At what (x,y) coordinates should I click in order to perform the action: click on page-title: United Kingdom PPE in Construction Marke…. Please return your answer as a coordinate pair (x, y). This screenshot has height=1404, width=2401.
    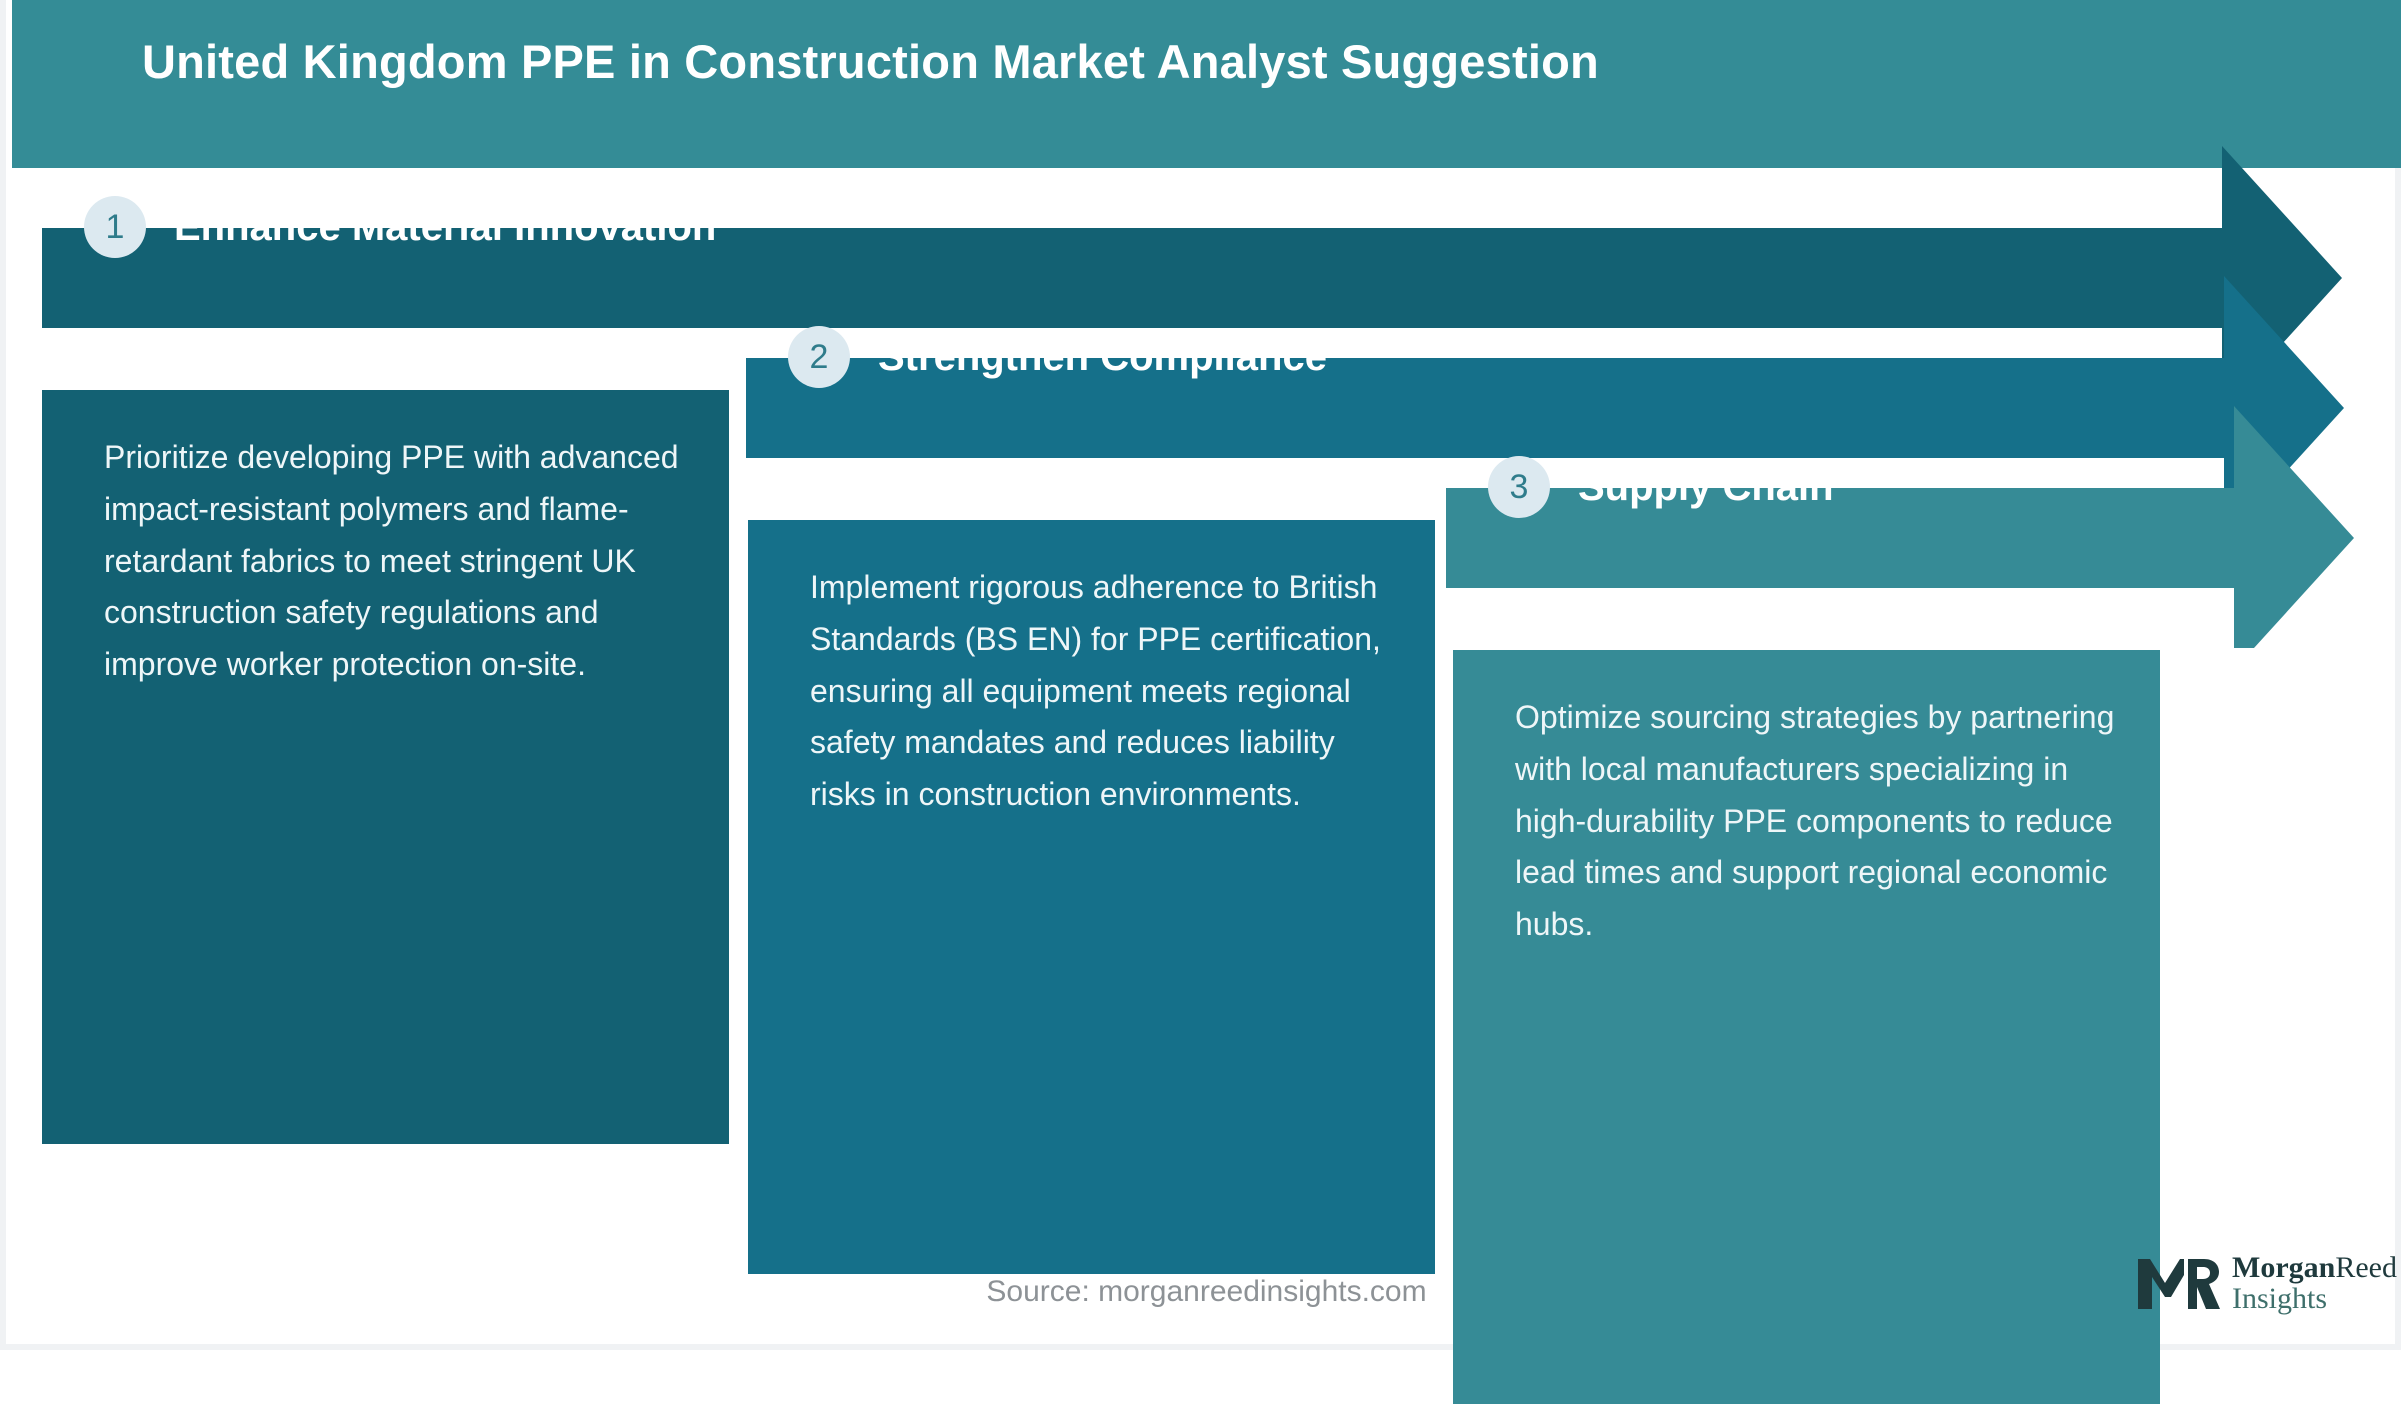
    Looking at the image, I should click on (870, 61).